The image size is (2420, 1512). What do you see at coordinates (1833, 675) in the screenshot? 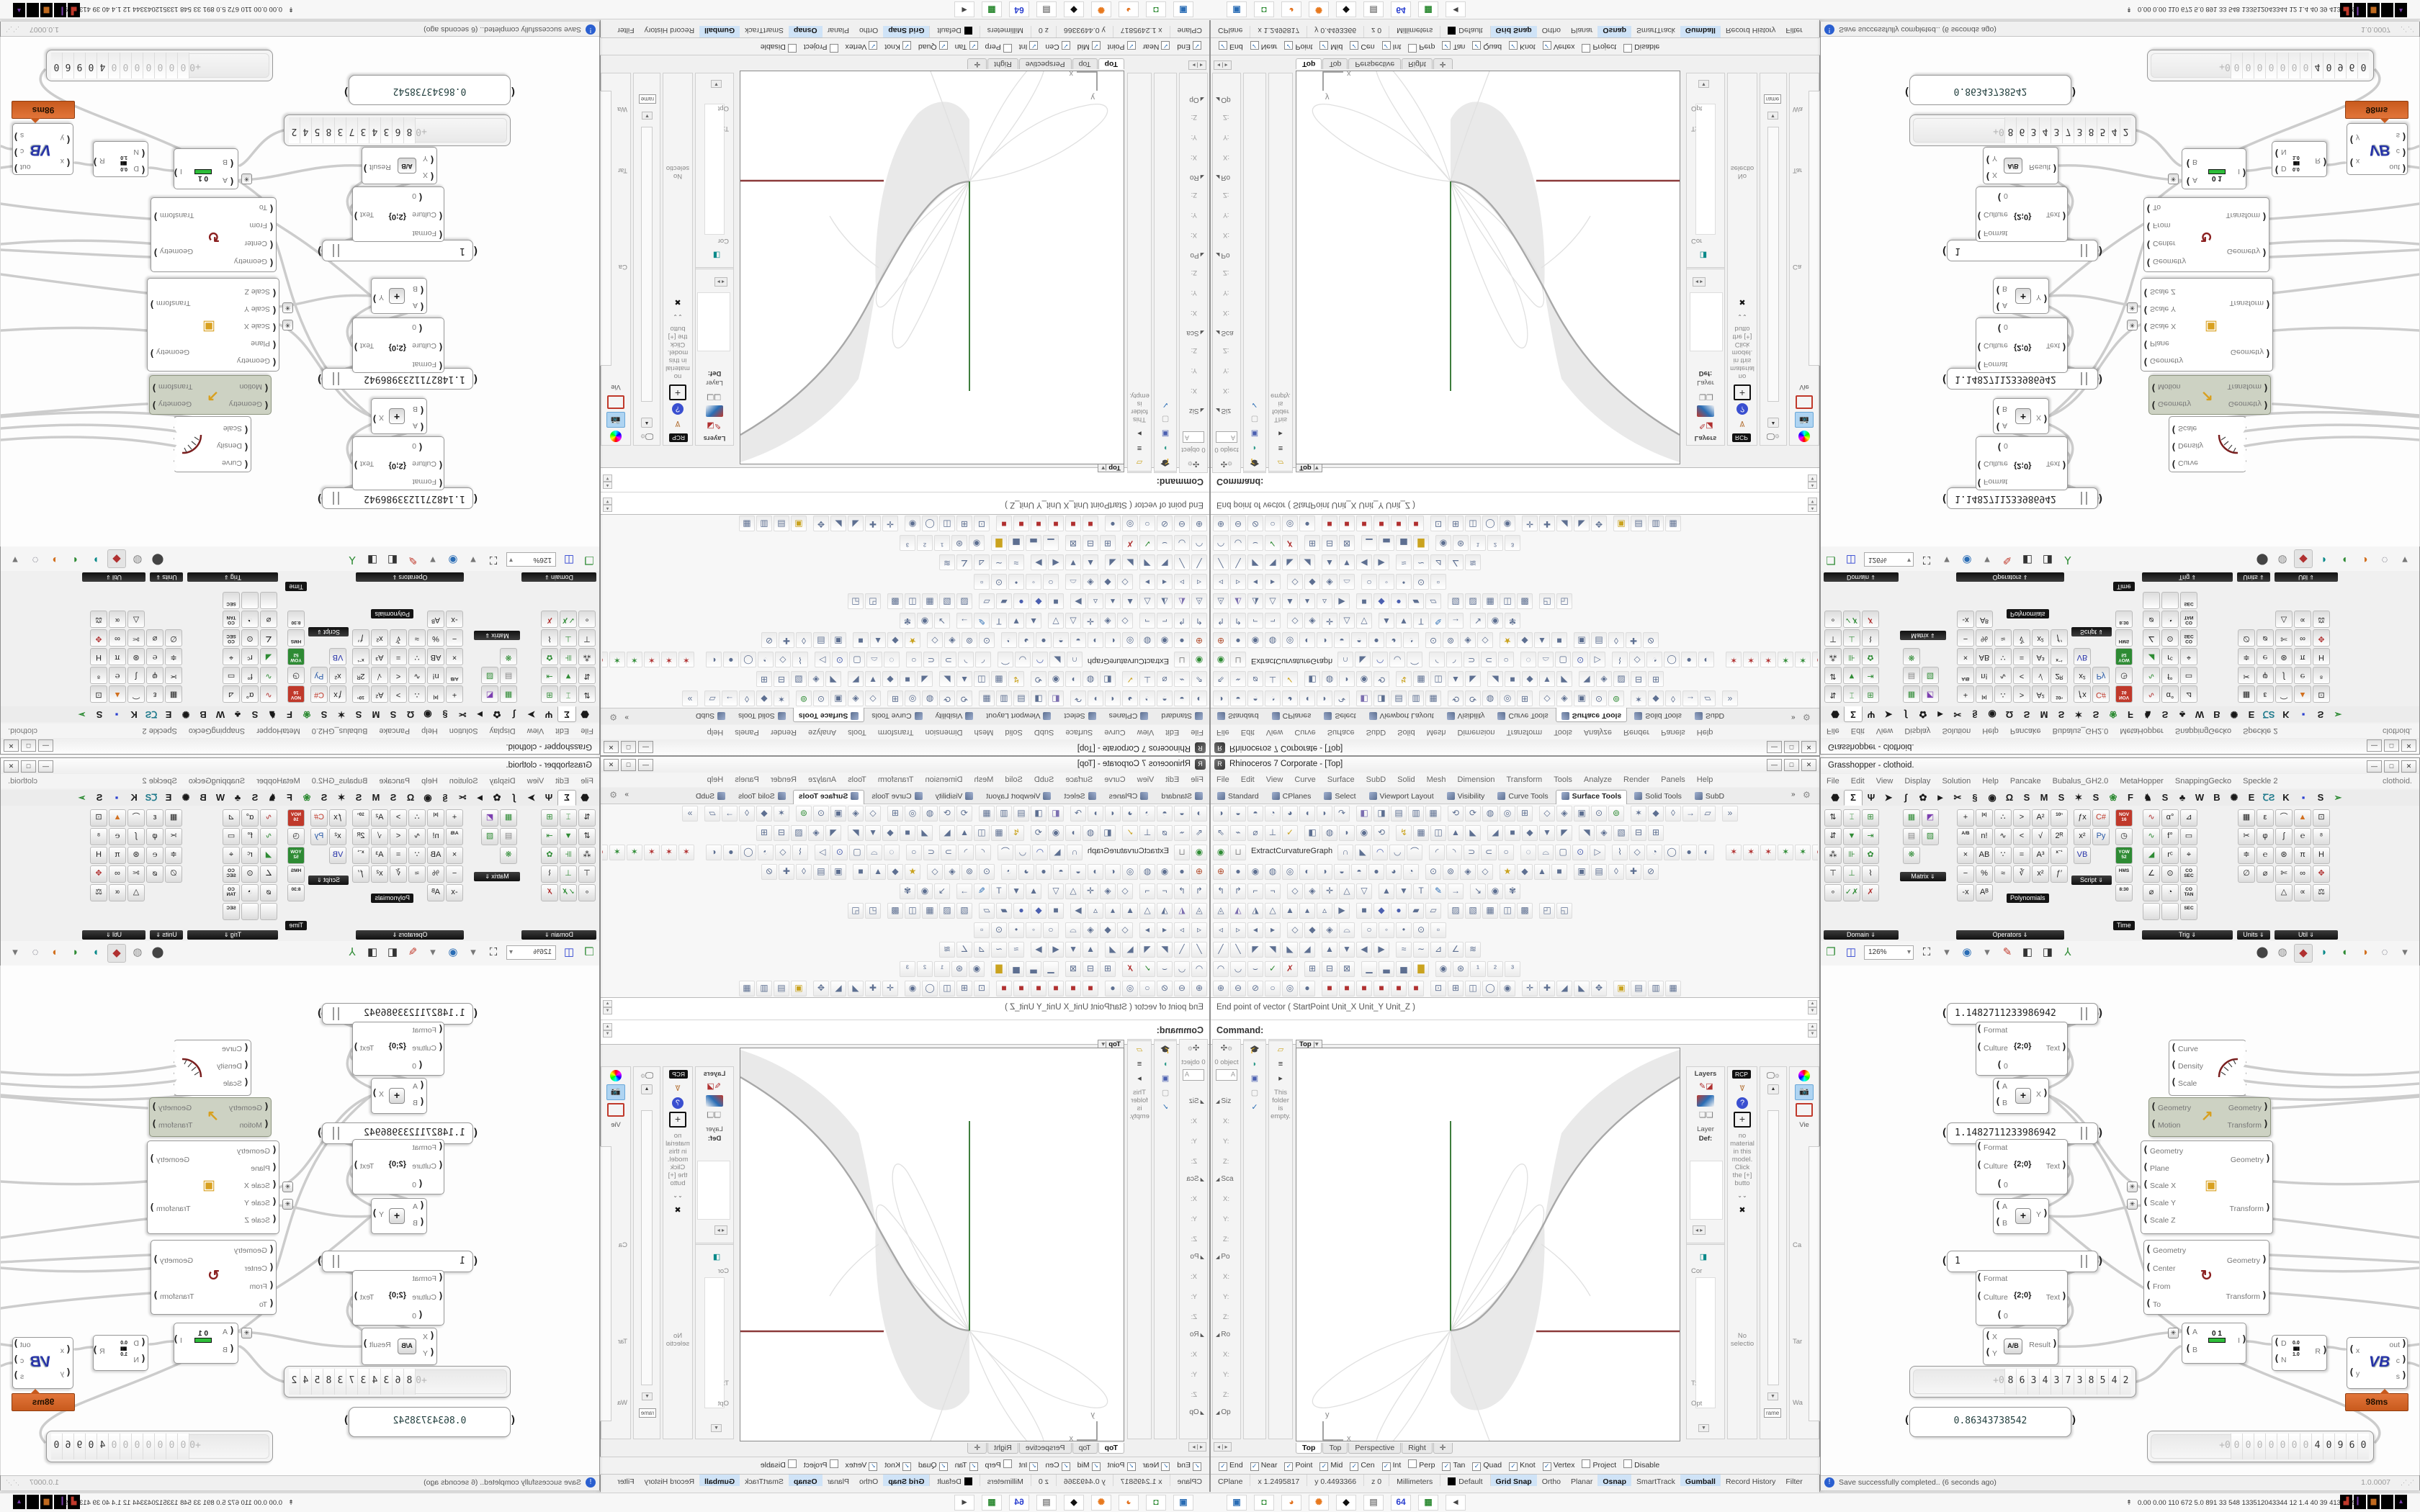
I see `component-icon: ⇵` at bounding box center [1833, 675].